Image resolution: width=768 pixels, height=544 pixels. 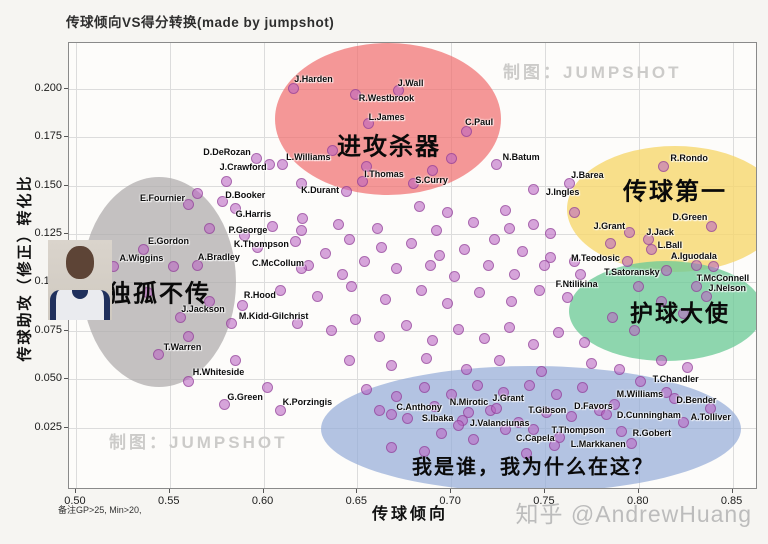 I want to click on player-label: G.Harris, so click(x=253, y=213).